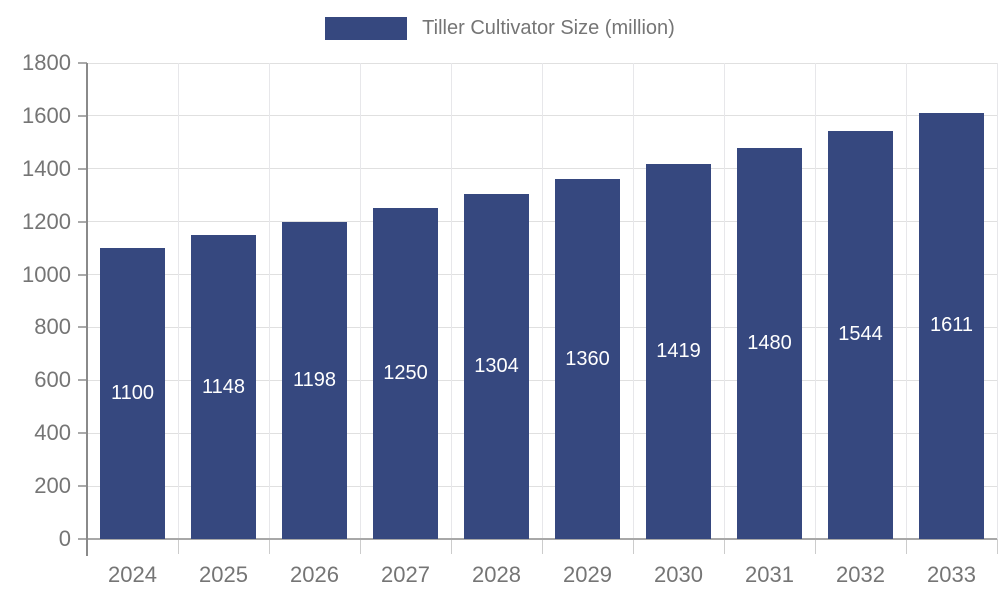 The width and height of the screenshot is (1000, 600). I want to click on y-tick-label: 1800, so click(46, 62).